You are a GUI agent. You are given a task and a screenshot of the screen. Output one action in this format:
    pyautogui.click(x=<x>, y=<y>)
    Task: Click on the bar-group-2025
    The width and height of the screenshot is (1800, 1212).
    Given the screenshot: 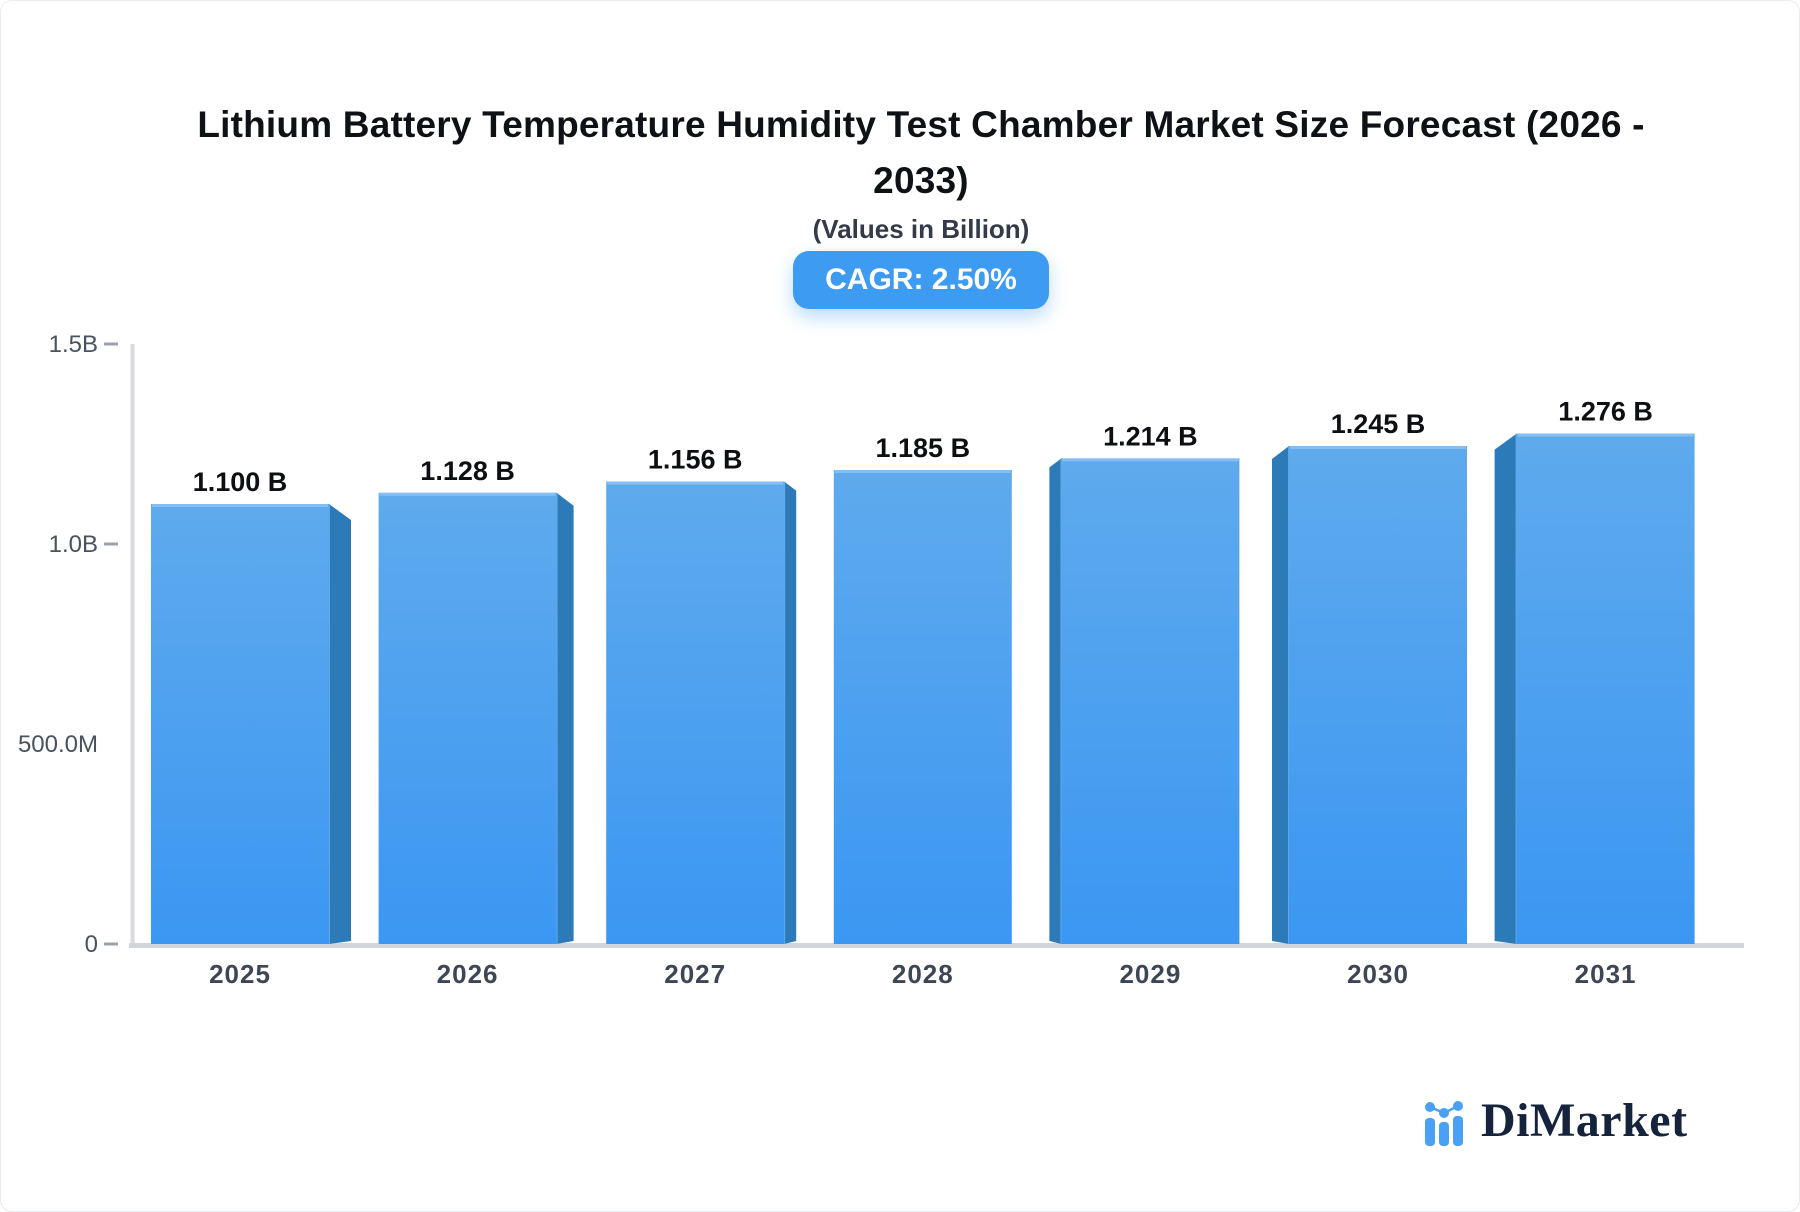 What is the action you would take?
    pyautogui.click(x=251, y=724)
    